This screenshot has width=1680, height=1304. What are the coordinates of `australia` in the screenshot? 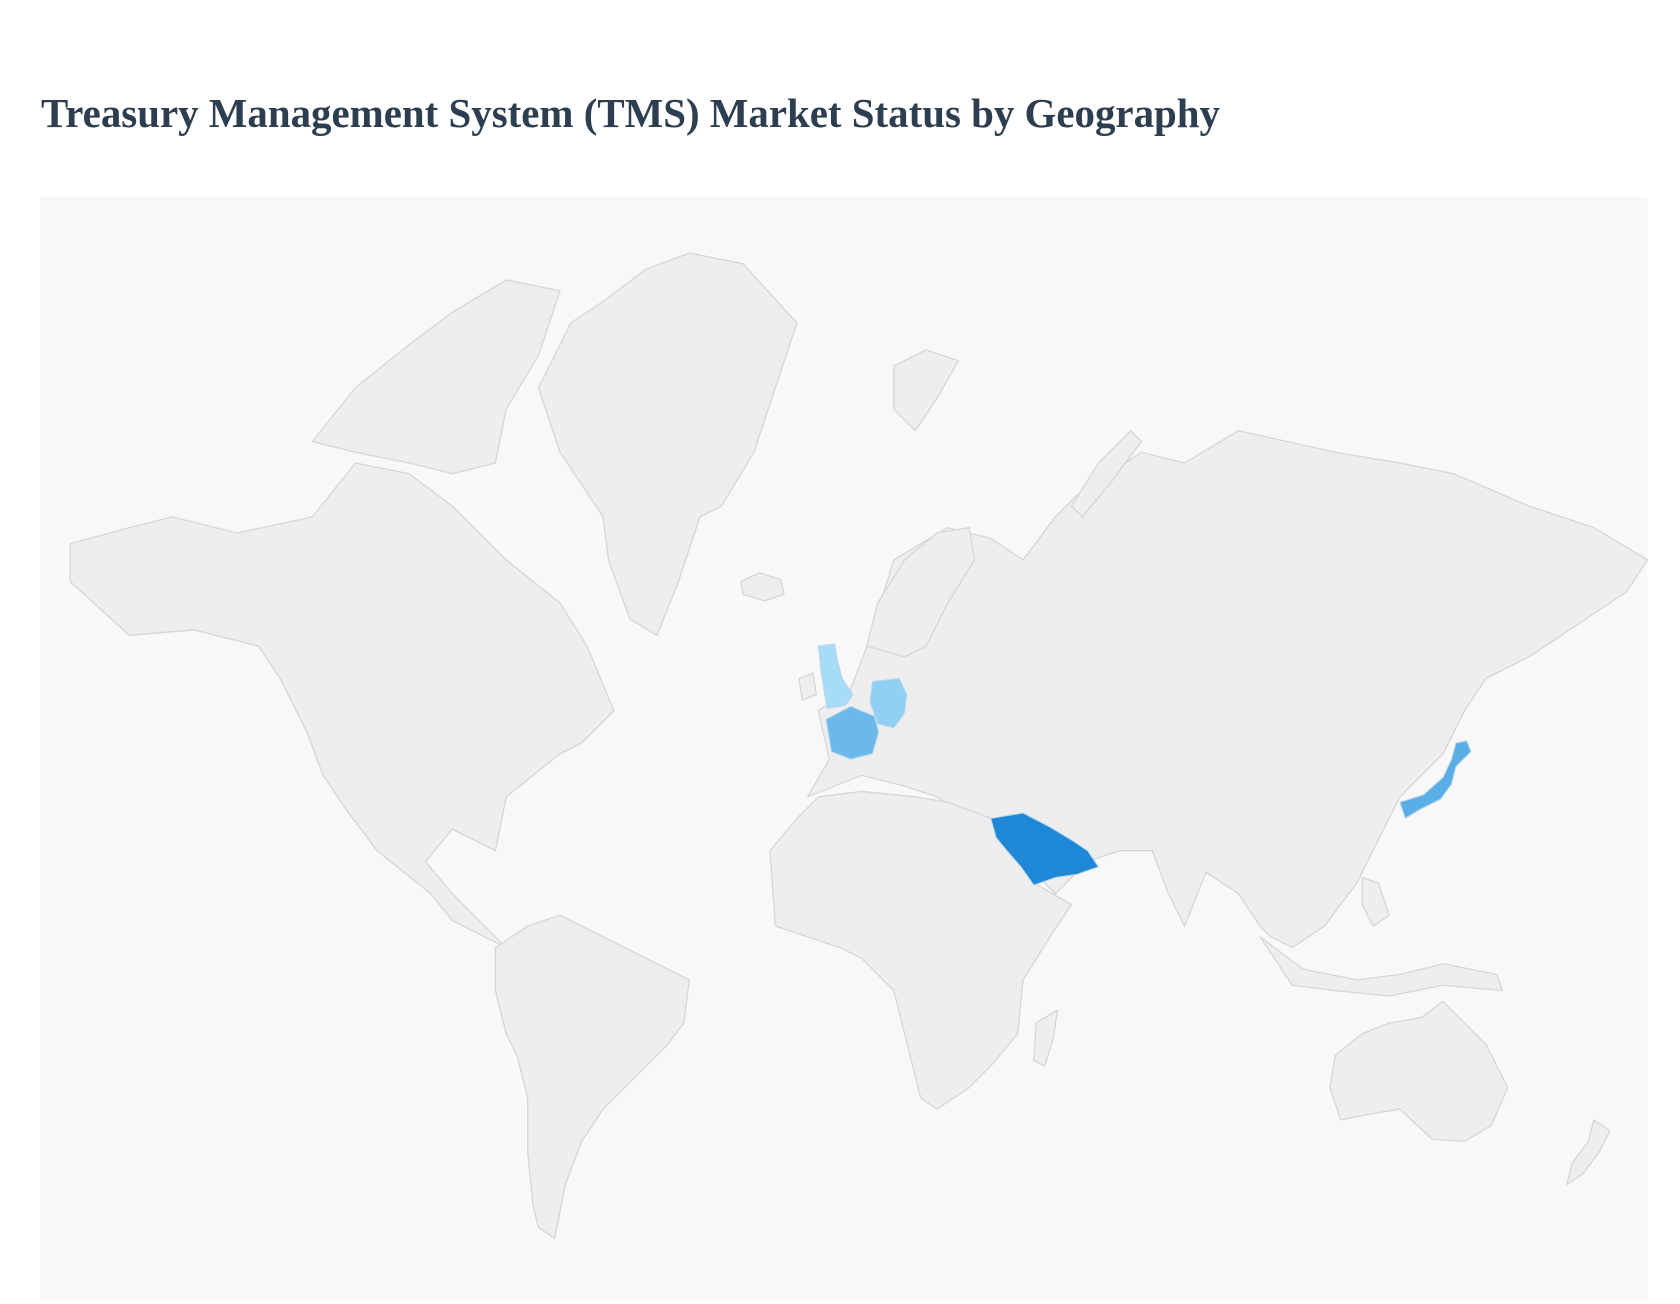 It's located at (1419, 1071).